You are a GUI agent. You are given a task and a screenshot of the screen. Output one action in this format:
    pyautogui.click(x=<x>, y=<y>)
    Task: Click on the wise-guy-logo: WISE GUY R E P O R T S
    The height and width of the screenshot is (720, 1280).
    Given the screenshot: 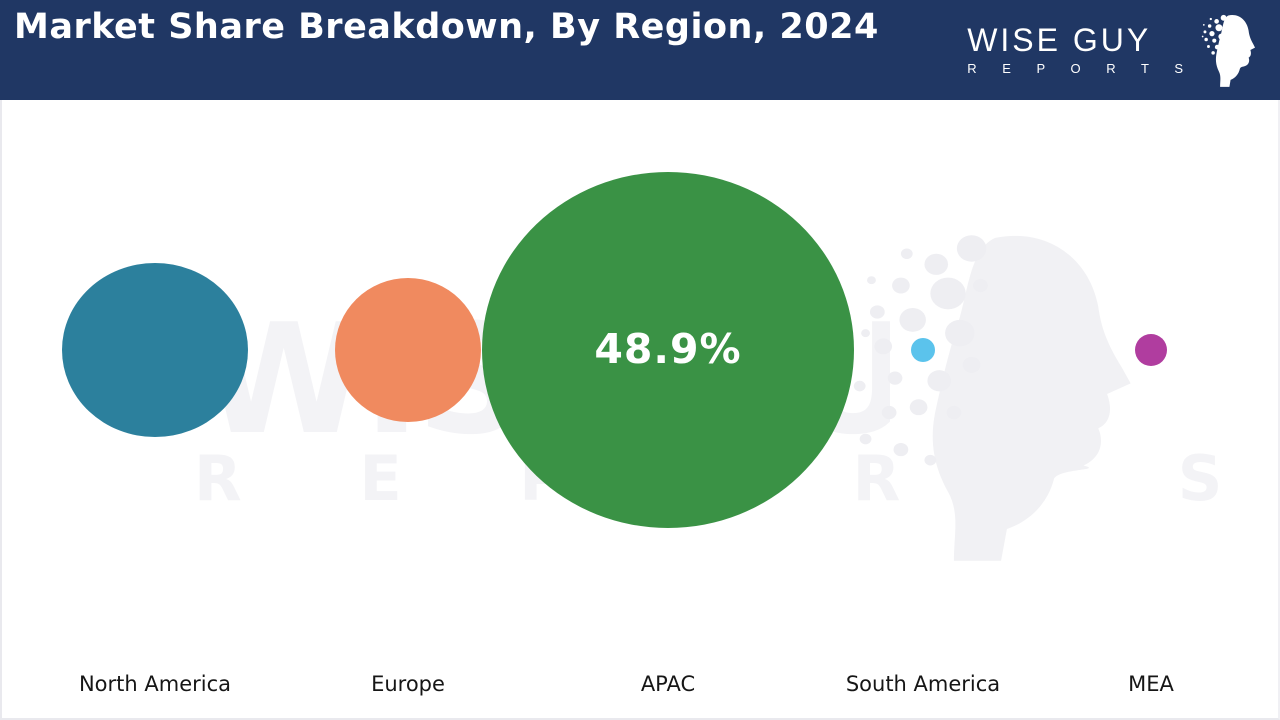 What is the action you would take?
    pyautogui.click(x=1114, y=50)
    